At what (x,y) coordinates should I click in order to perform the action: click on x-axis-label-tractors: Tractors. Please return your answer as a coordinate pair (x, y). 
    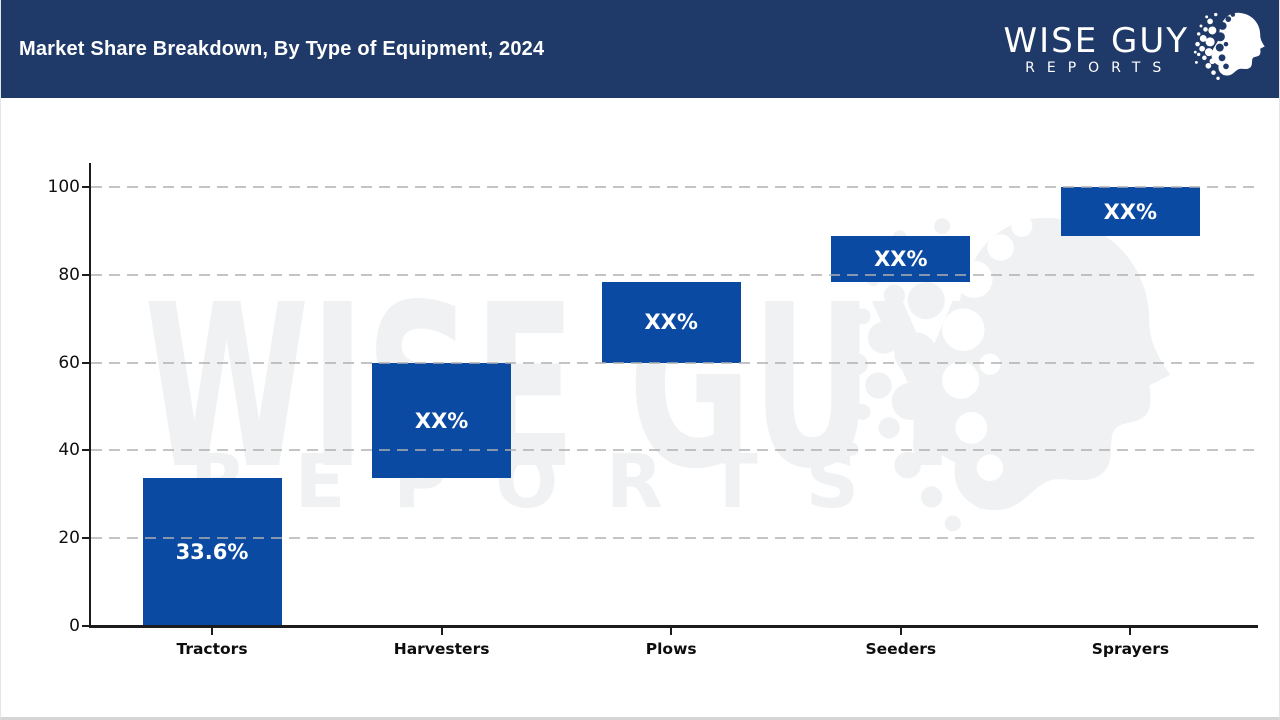
    Looking at the image, I should click on (212, 649).